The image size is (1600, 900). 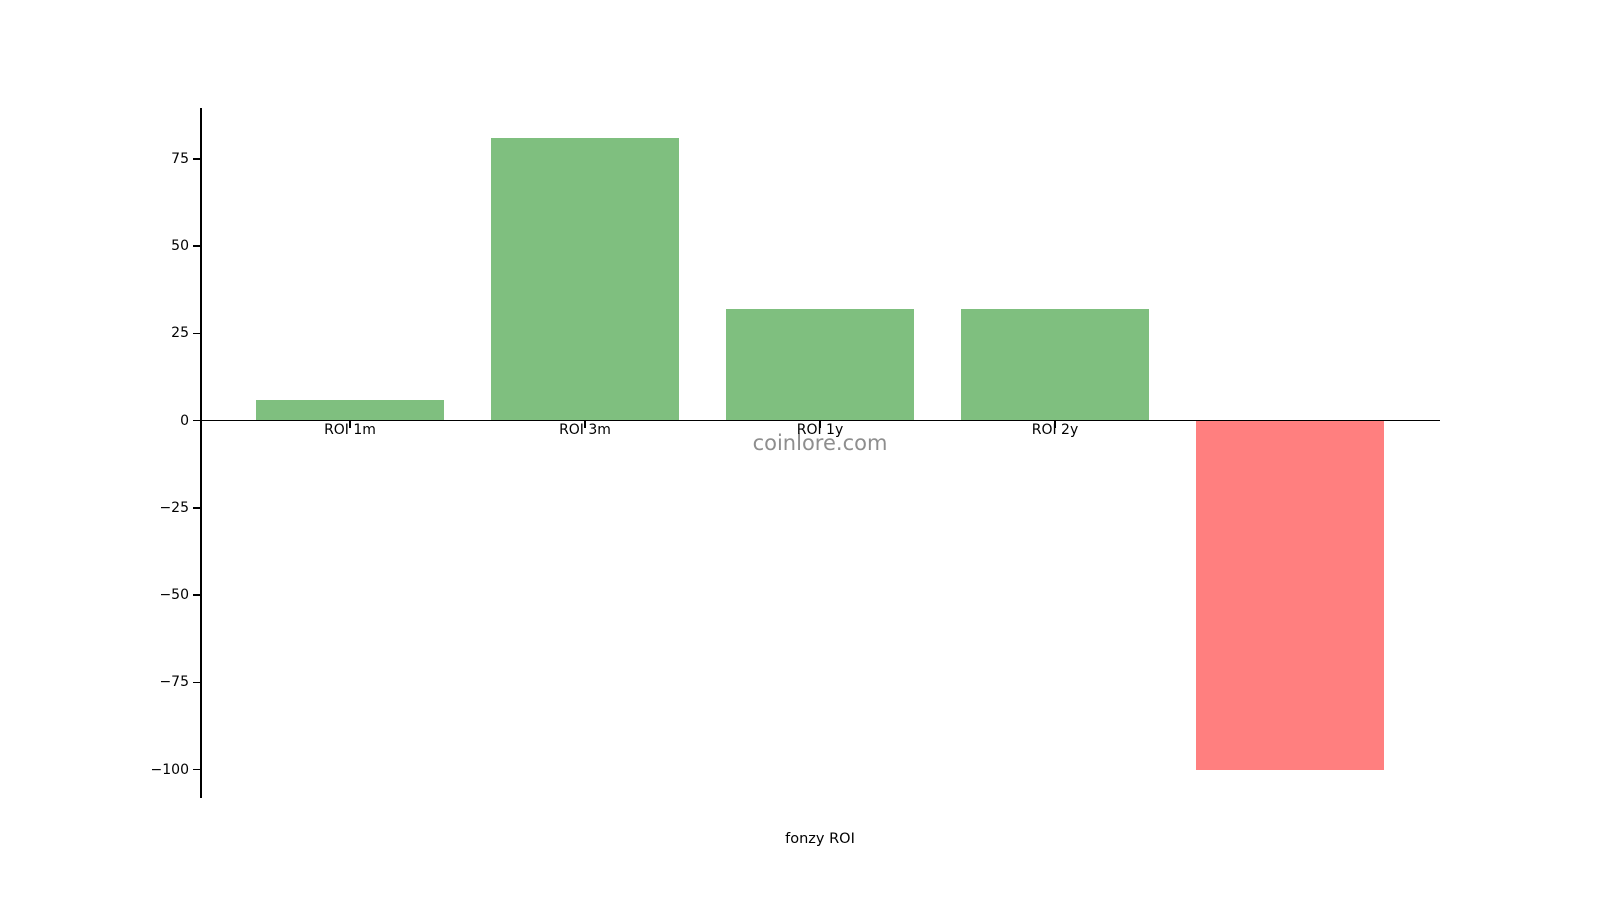 What do you see at coordinates (820, 839) in the screenshot?
I see `x-axis-title: fonzy ROI` at bounding box center [820, 839].